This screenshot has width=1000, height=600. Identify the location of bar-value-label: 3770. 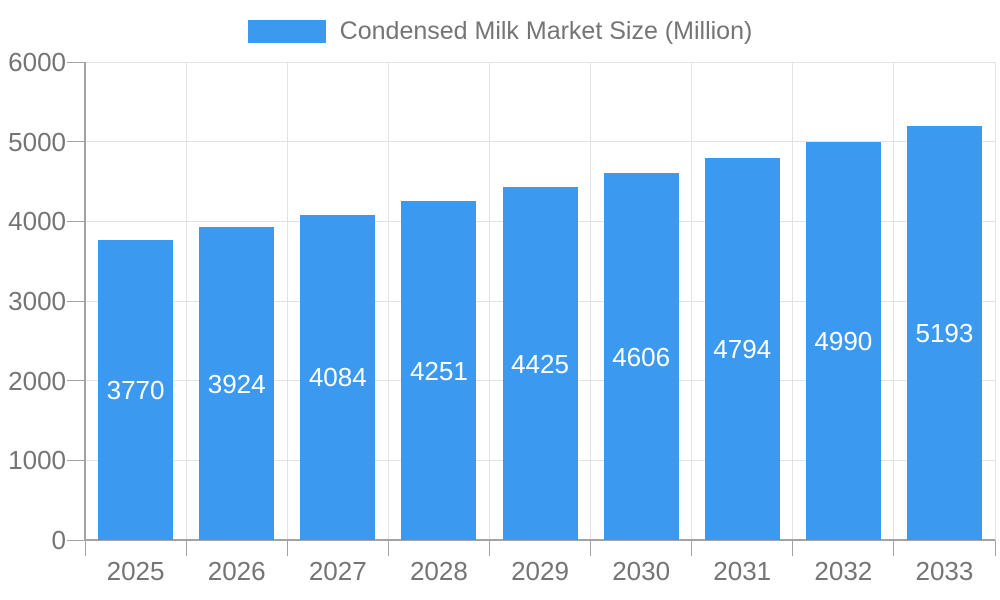
(135, 389).